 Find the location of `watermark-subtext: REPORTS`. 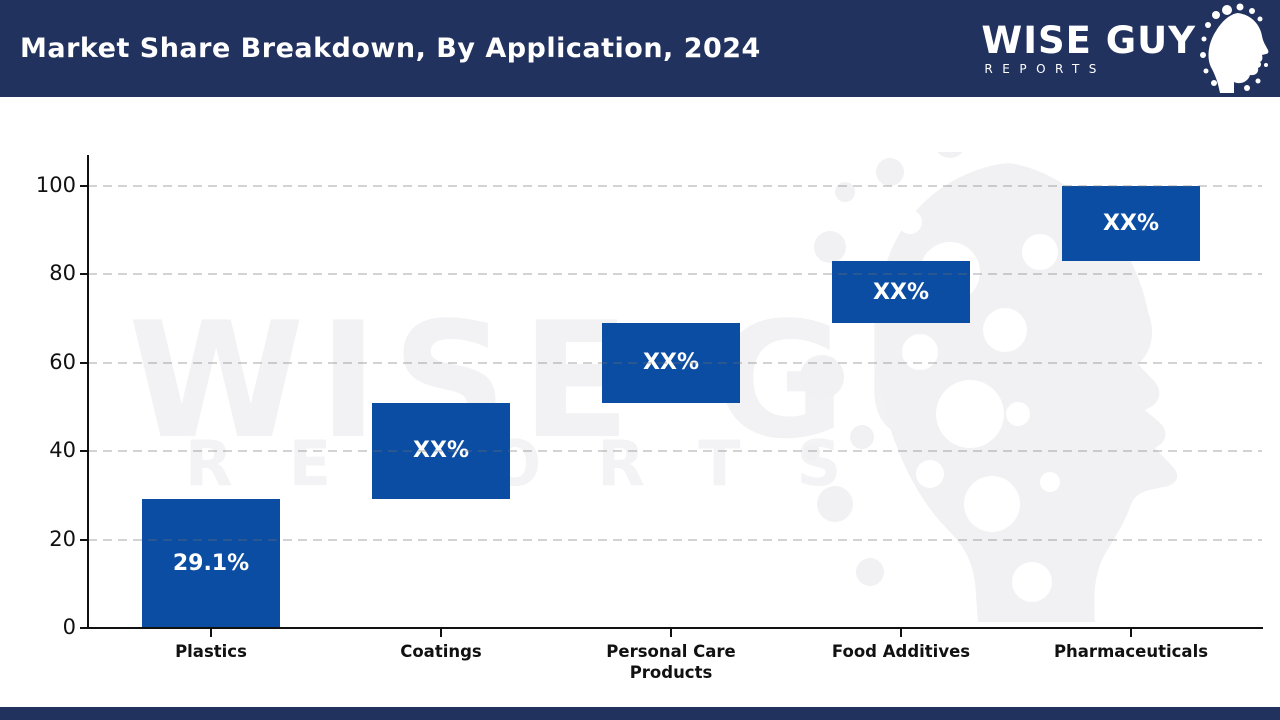

watermark-subtext: REPORTS is located at coordinates (541, 463).